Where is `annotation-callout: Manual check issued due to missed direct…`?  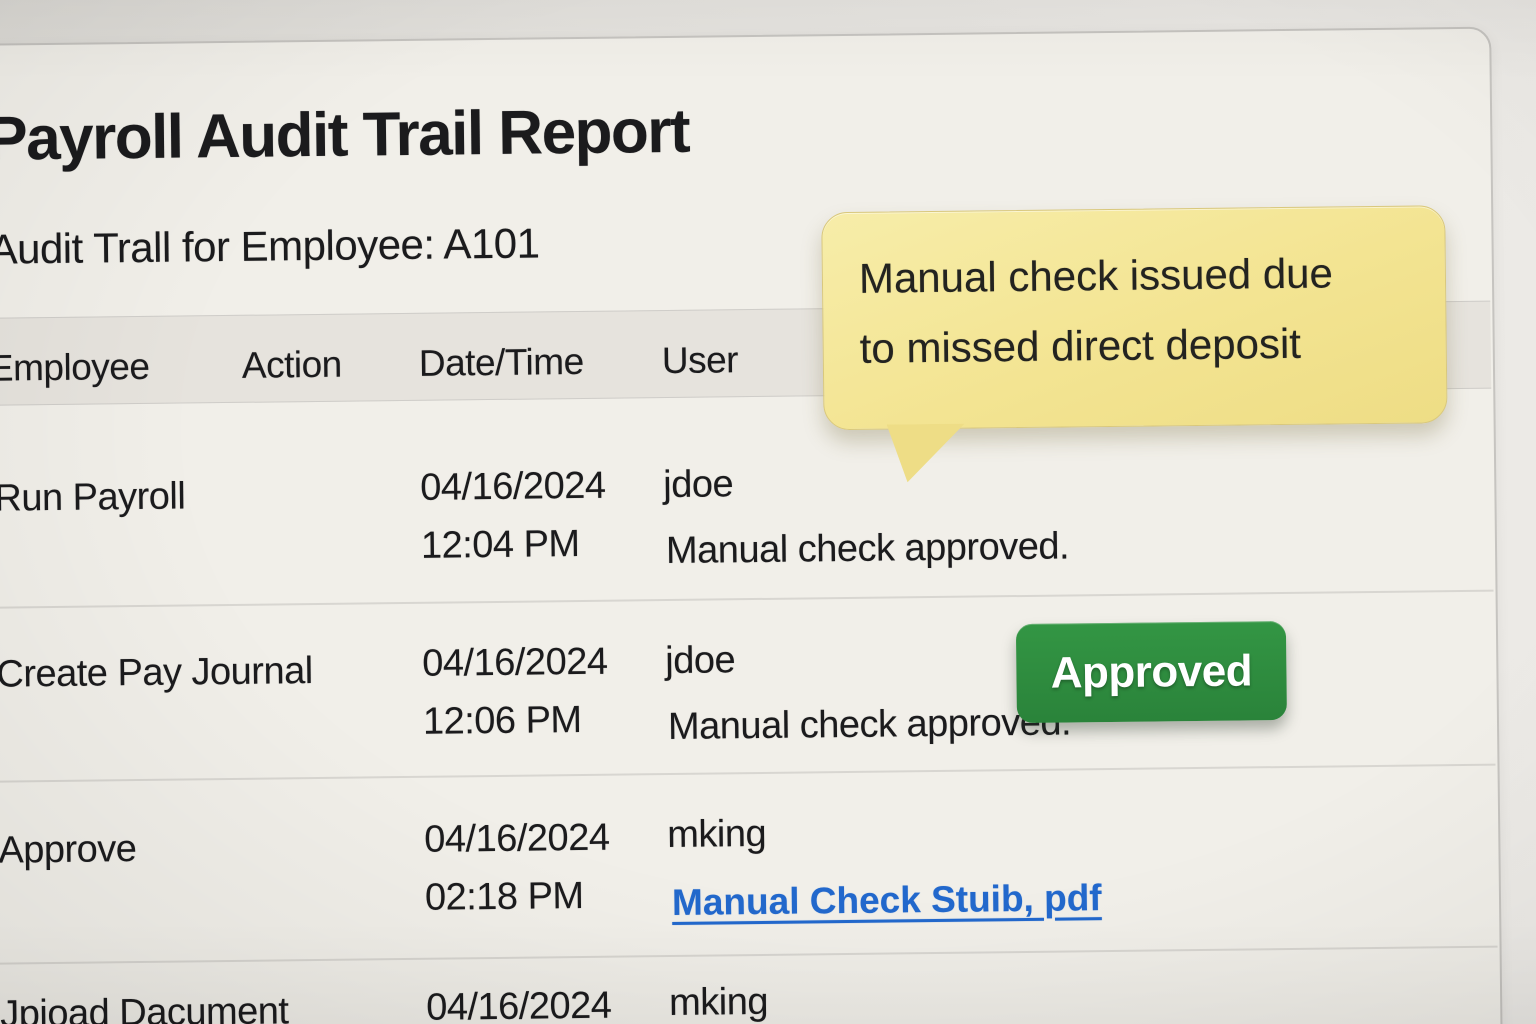 annotation-callout: Manual check issued due to missed direct… is located at coordinates (1134, 317).